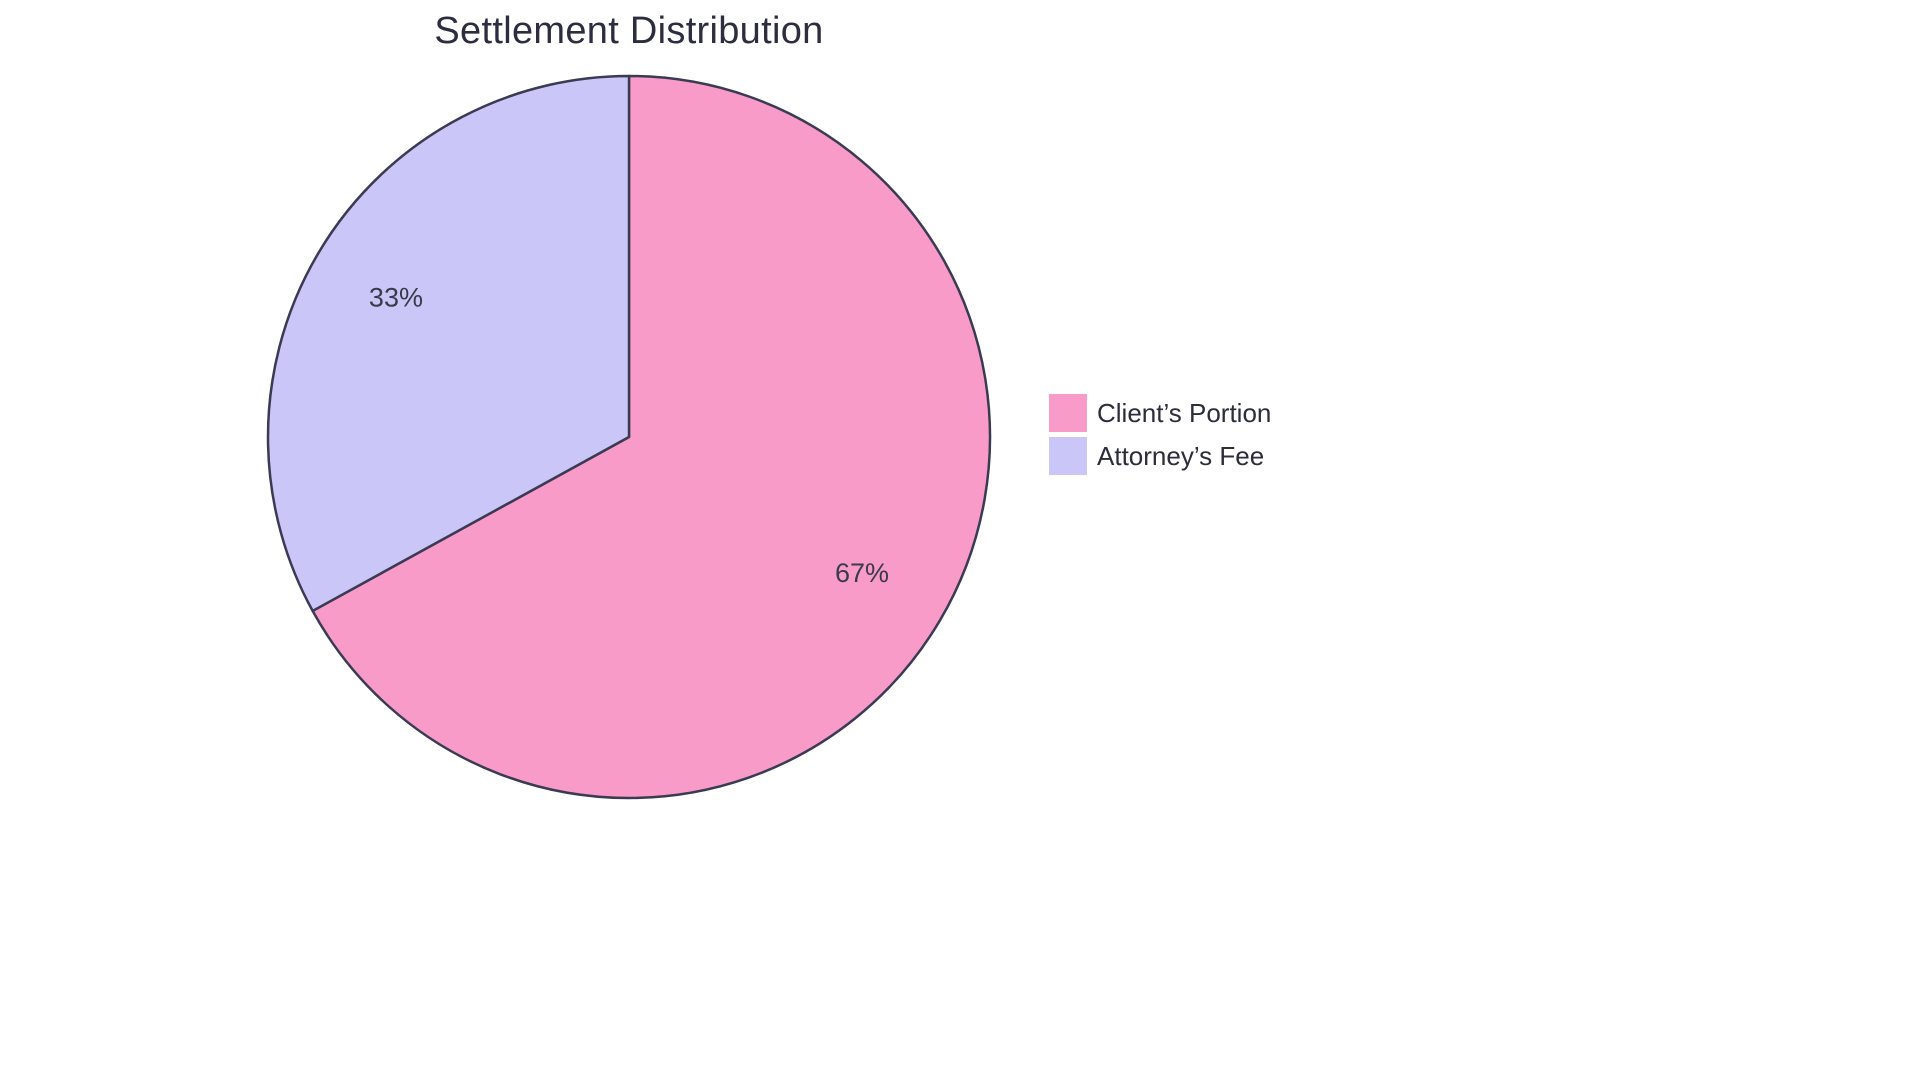  I want to click on legend-swatch-clients-portion, so click(1068, 413).